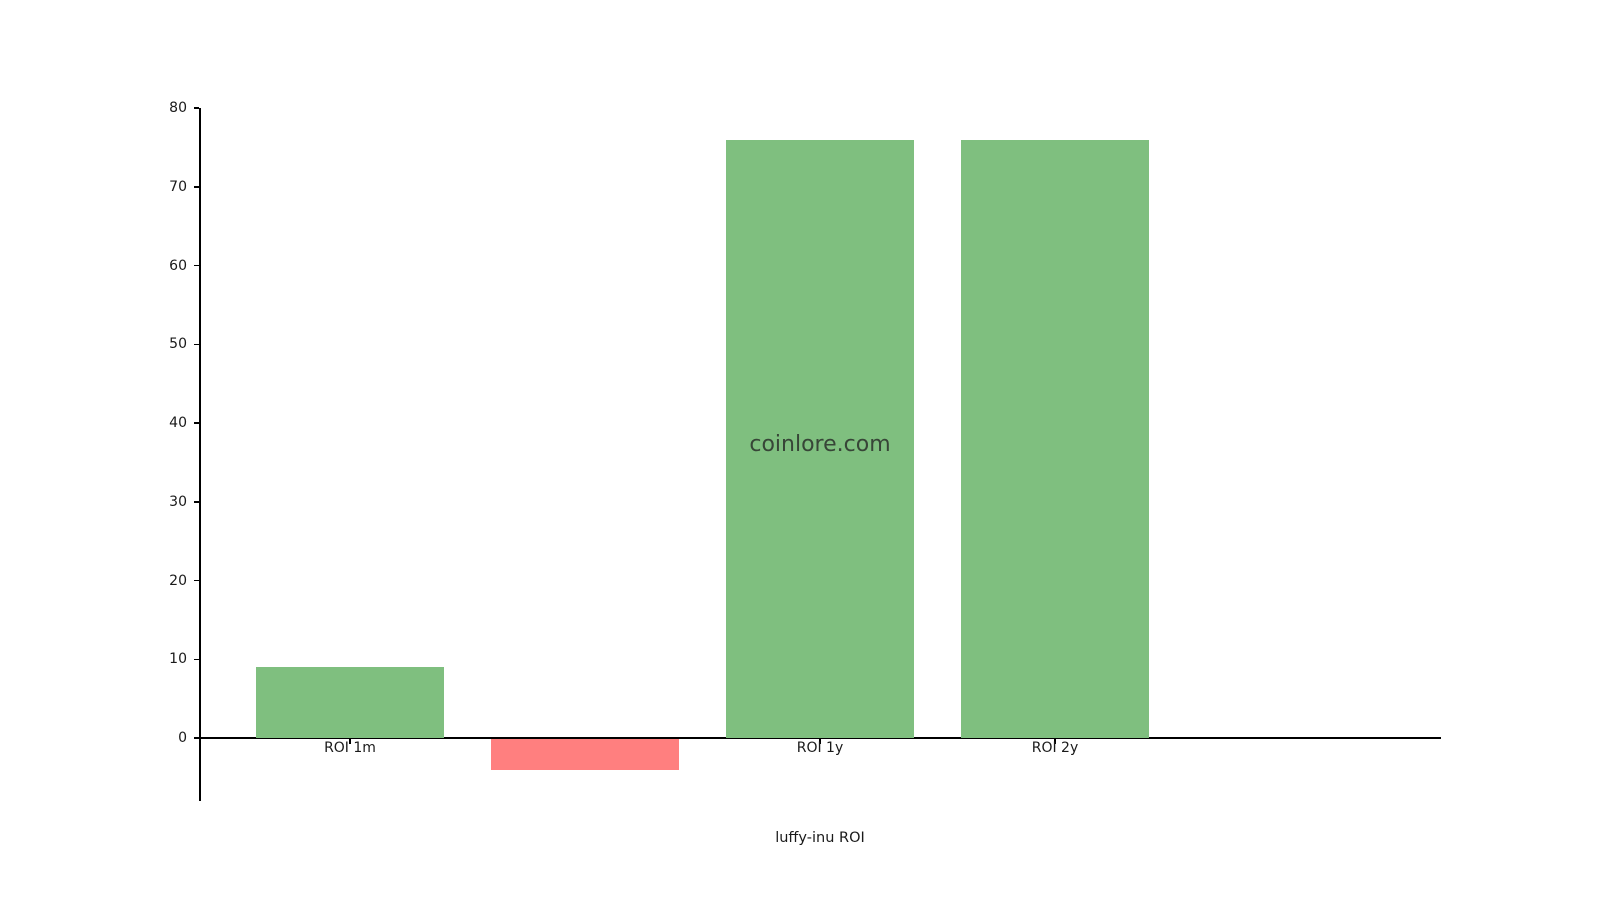 Image resolution: width=1600 pixels, height=900 pixels. Describe the element at coordinates (178, 501) in the screenshot. I see `y-tick-label: 30` at that location.